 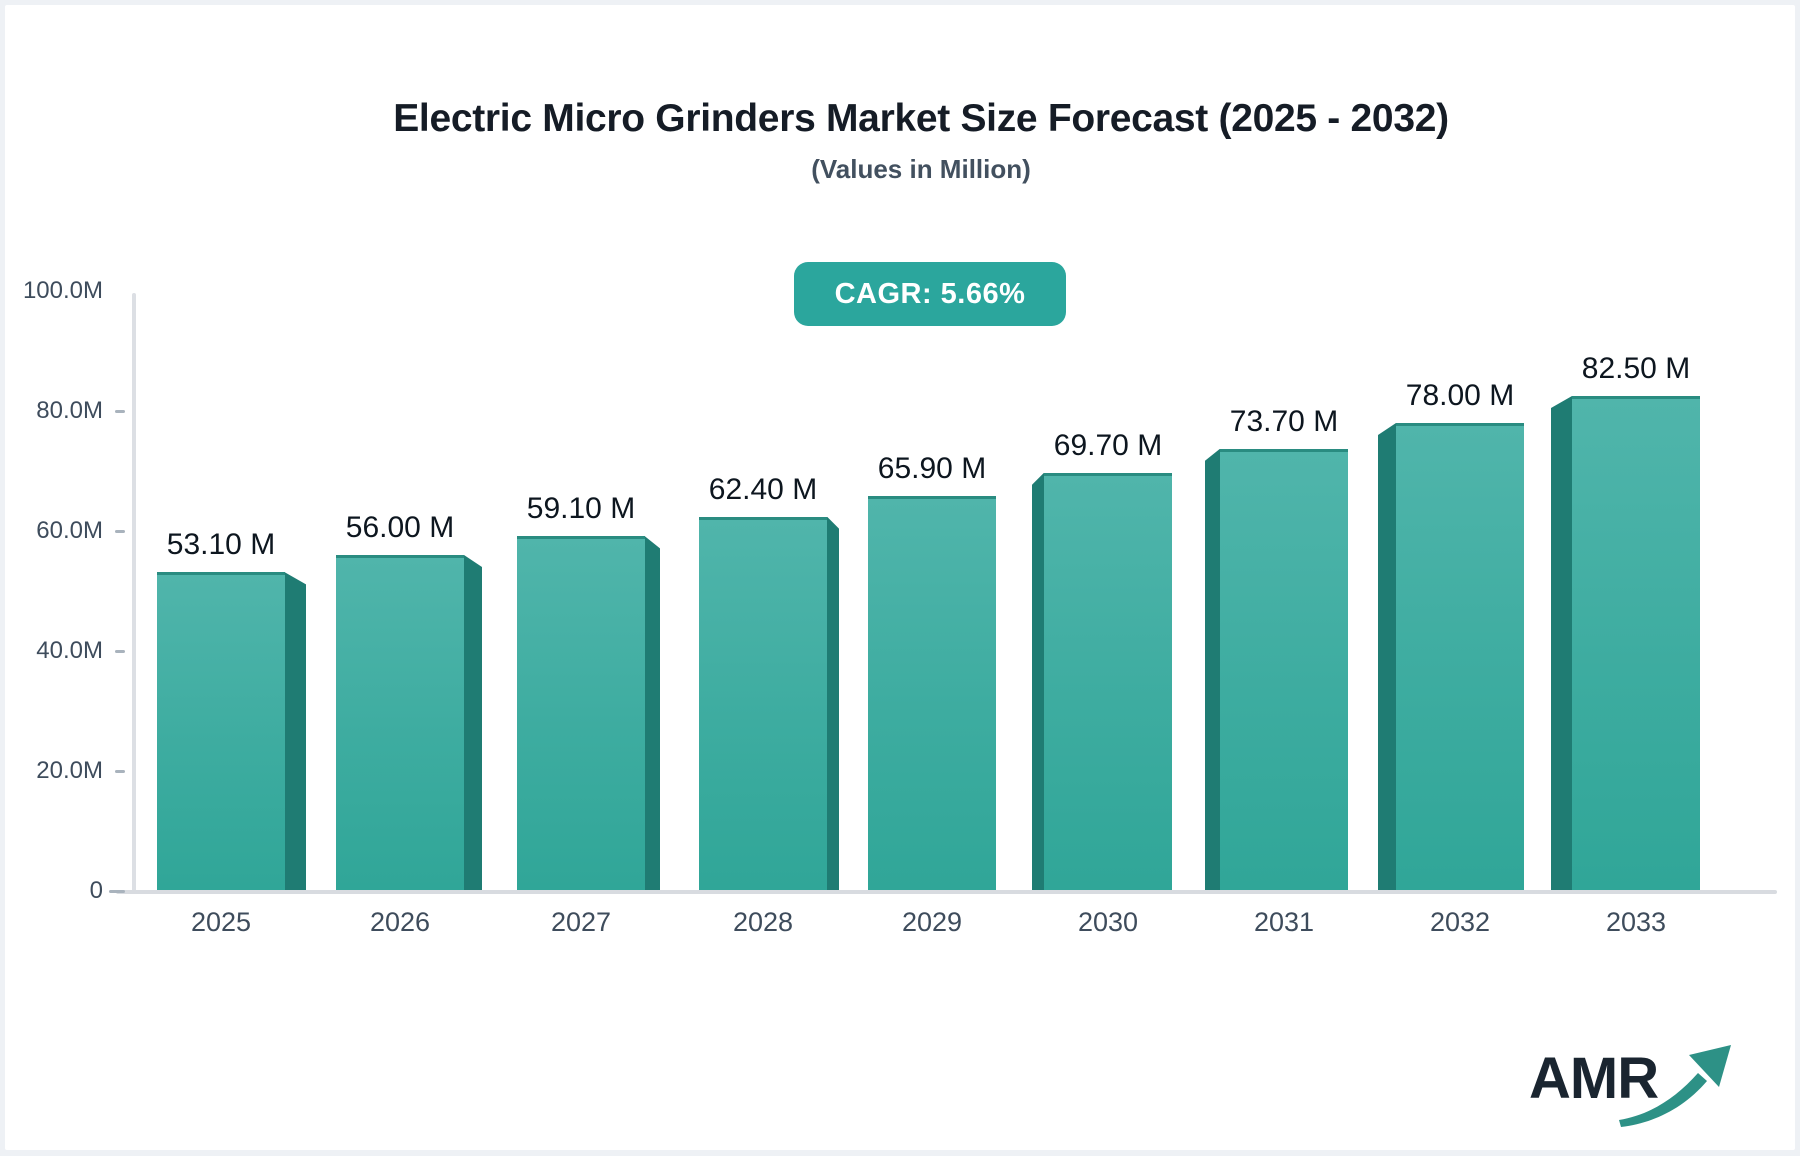 What do you see at coordinates (1636, 922) in the screenshot?
I see `x-axis-label: 2033` at bounding box center [1636, 922].